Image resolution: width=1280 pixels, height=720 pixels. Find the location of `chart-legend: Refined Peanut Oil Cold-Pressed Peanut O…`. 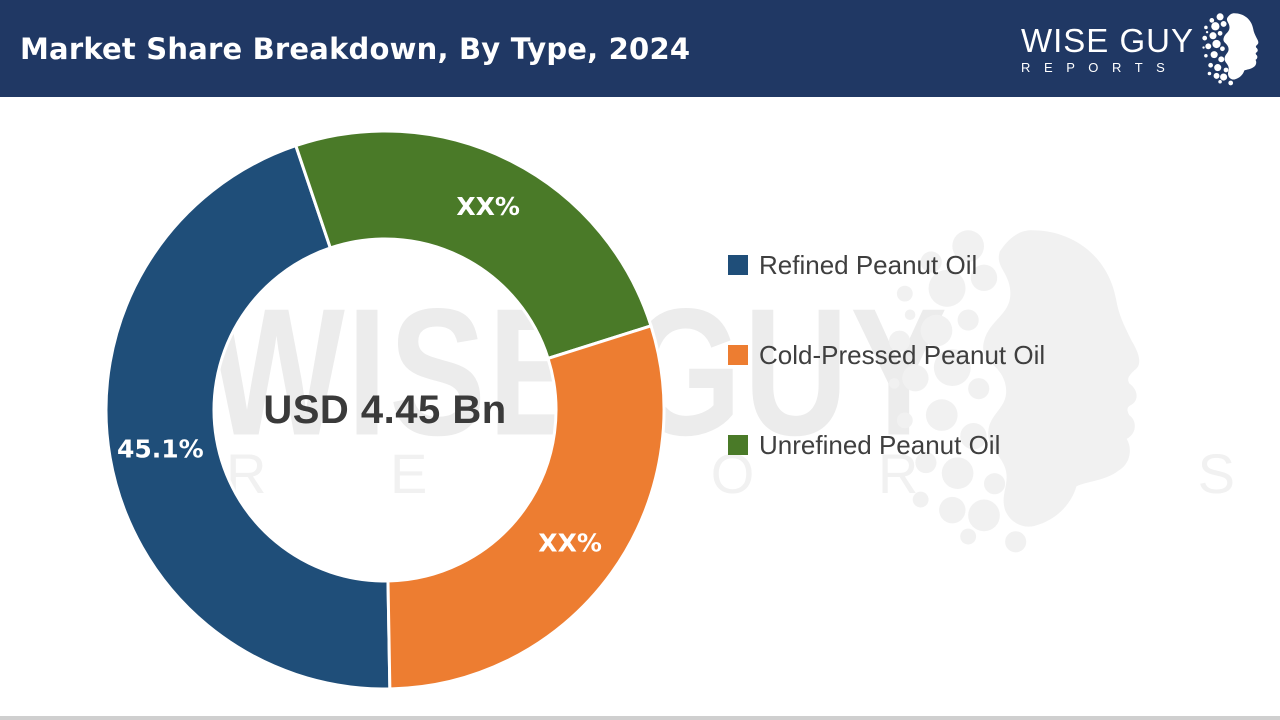

chart-legend: Refined Peanut Oil Cold-Pressed Peanut O… is located at coordinates (886, 385).